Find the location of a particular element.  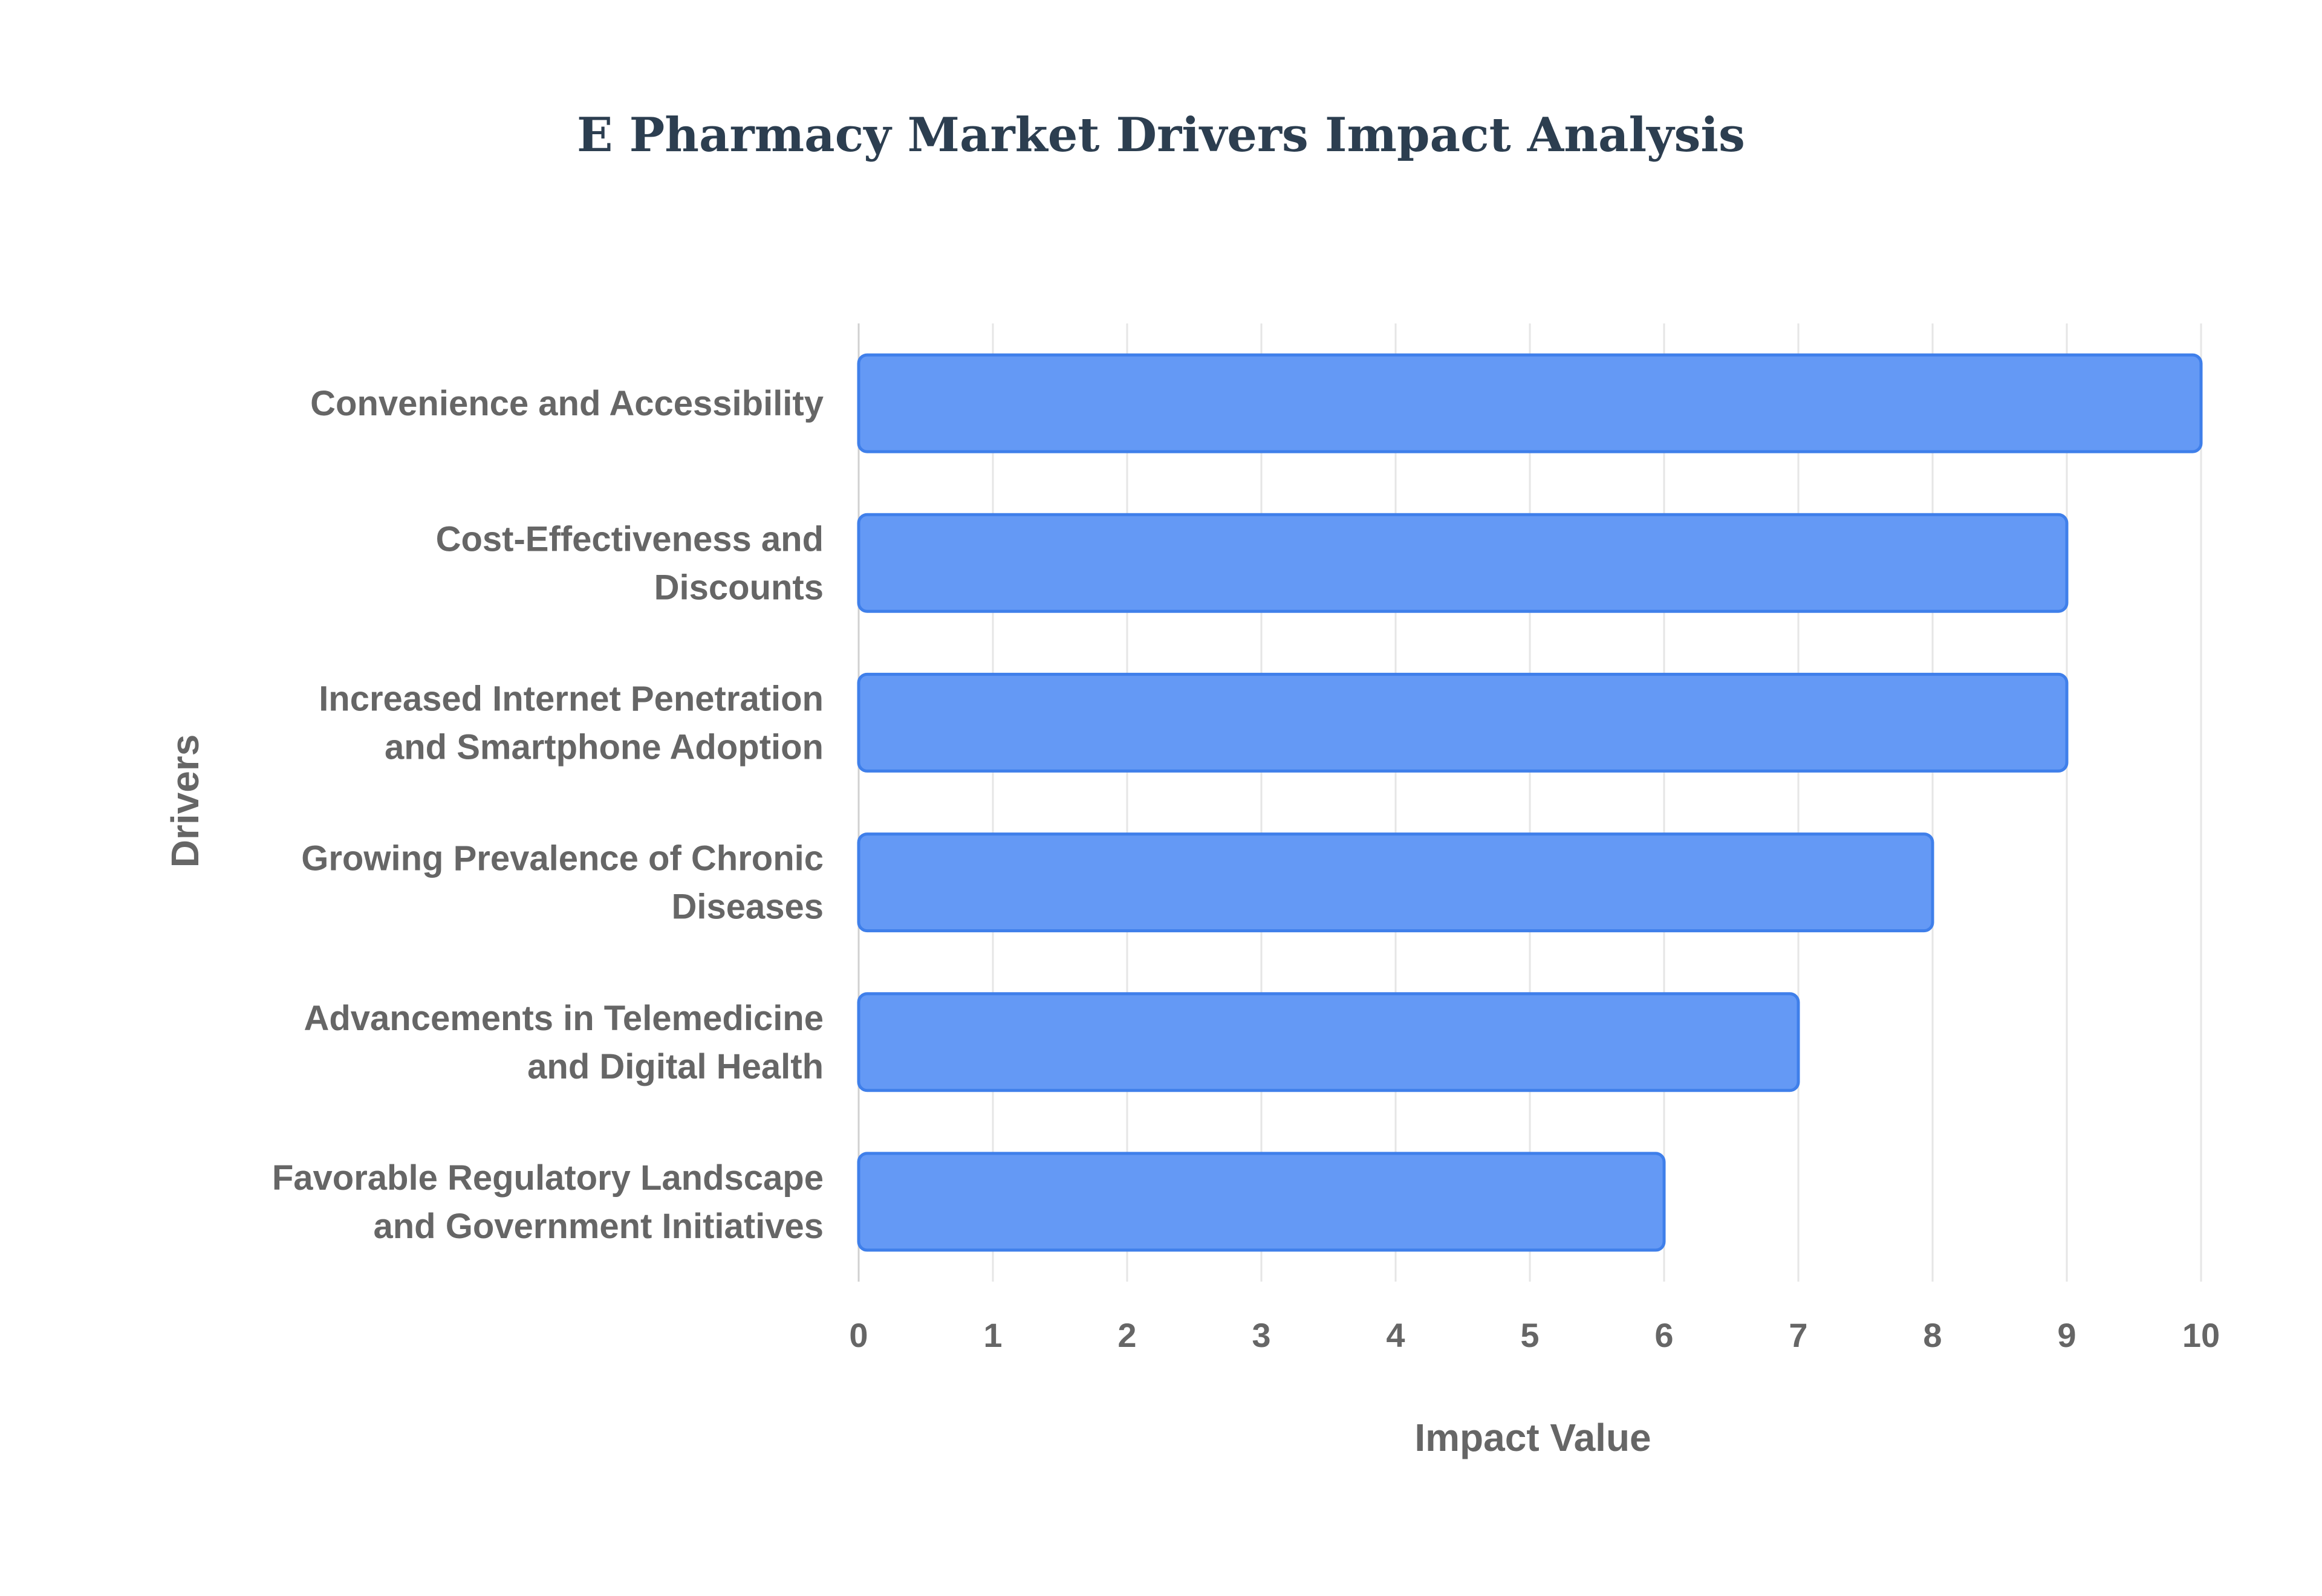

x-tick-label: 10 is located at coordinates (2201, 1335).